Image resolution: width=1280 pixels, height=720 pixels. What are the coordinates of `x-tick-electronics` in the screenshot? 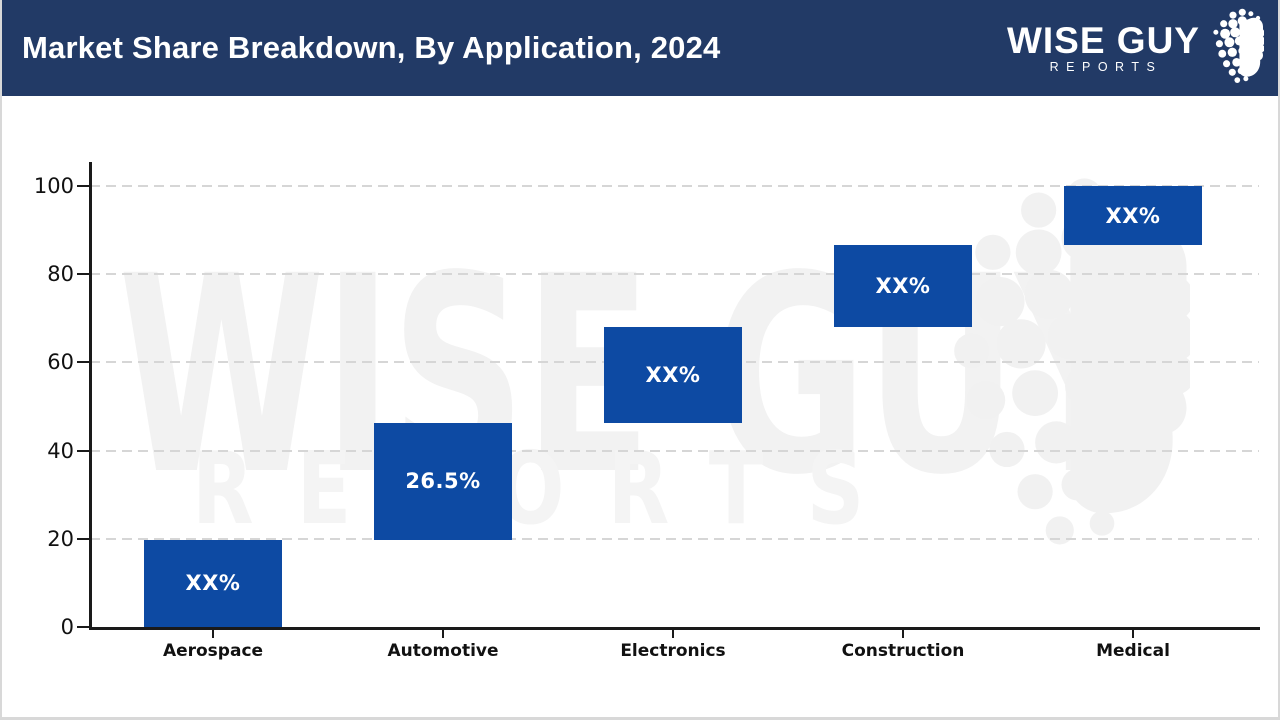 It's located at (673, 634).